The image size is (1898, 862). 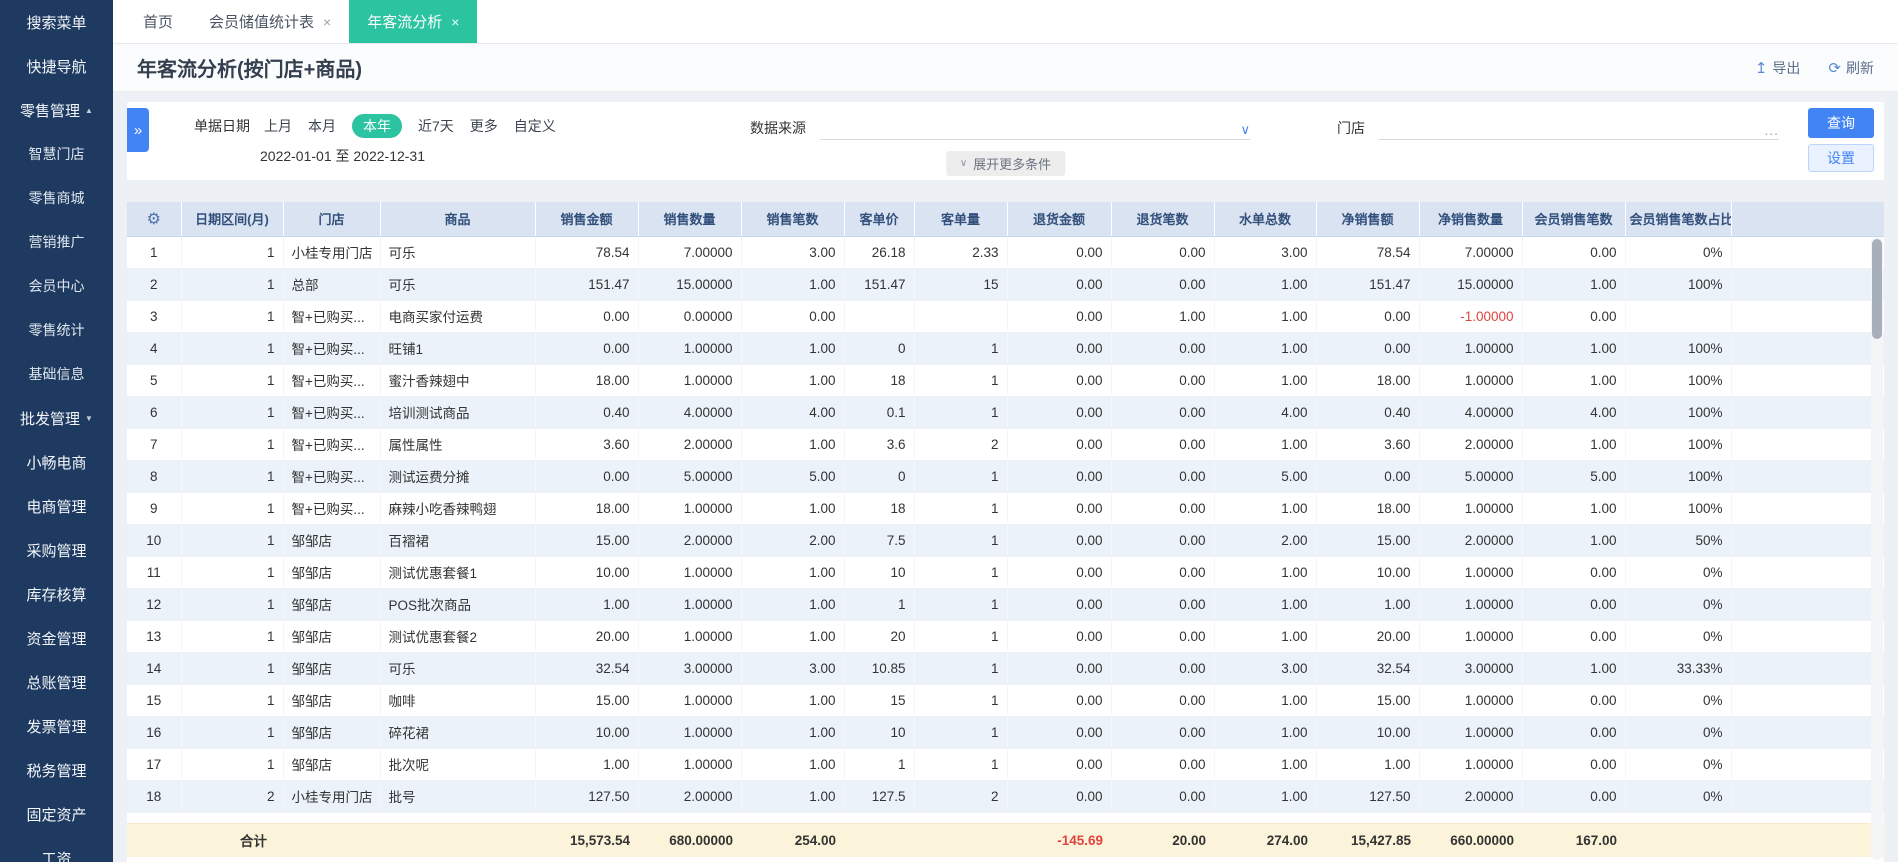 I want to click on sidebar-item: 零售统计, so click(x=56, y=330).